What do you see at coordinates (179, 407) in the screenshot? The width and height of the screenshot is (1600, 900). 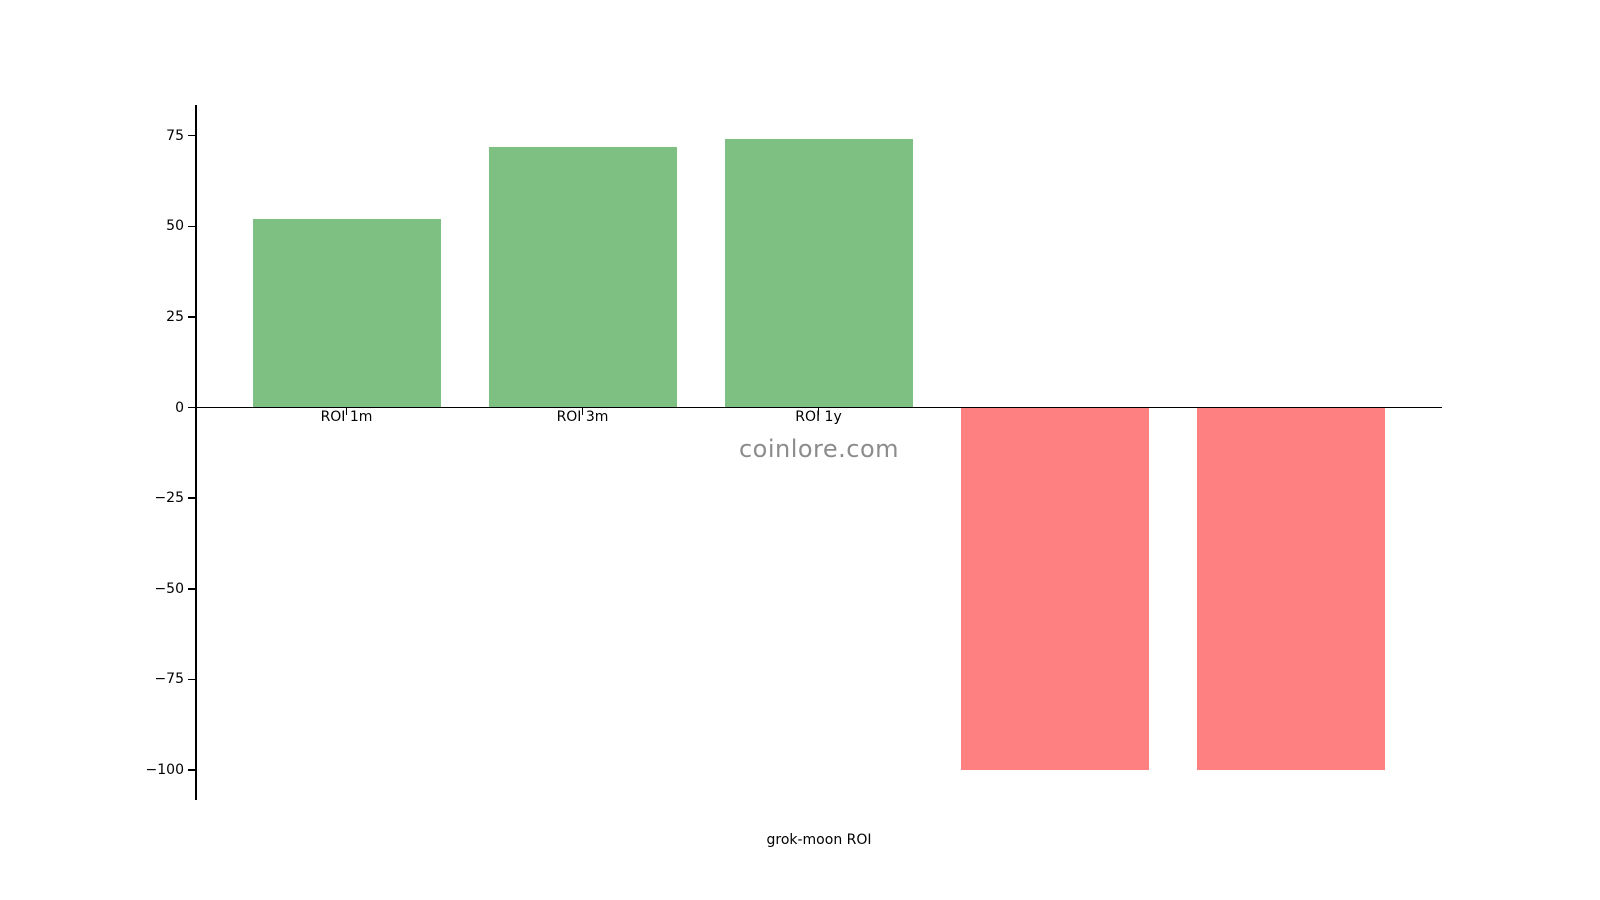 I see `y-tick-label: 0` at bounding box center [179, 407].